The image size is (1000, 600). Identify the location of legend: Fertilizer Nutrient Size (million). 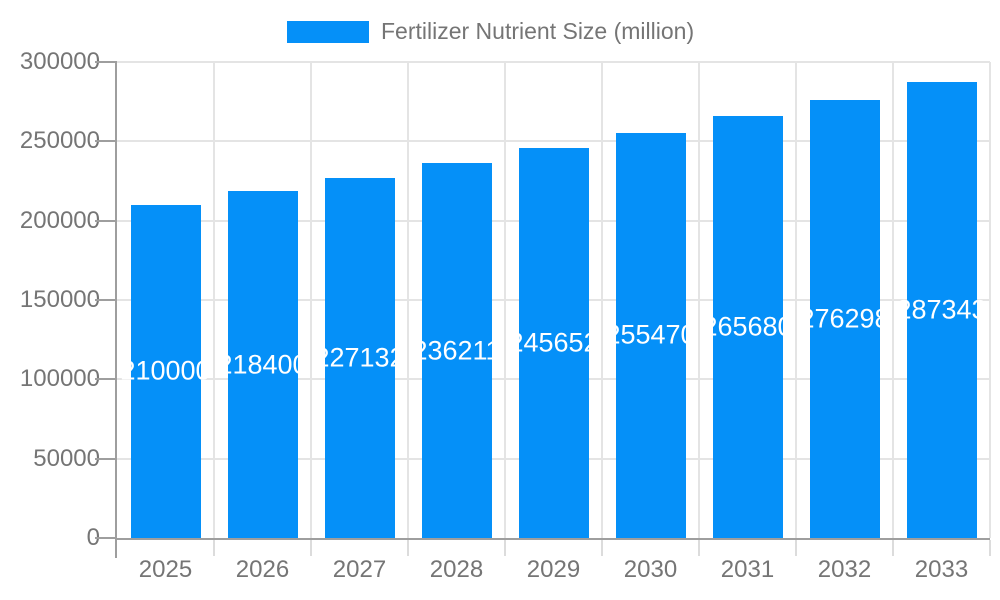
(490, 31).